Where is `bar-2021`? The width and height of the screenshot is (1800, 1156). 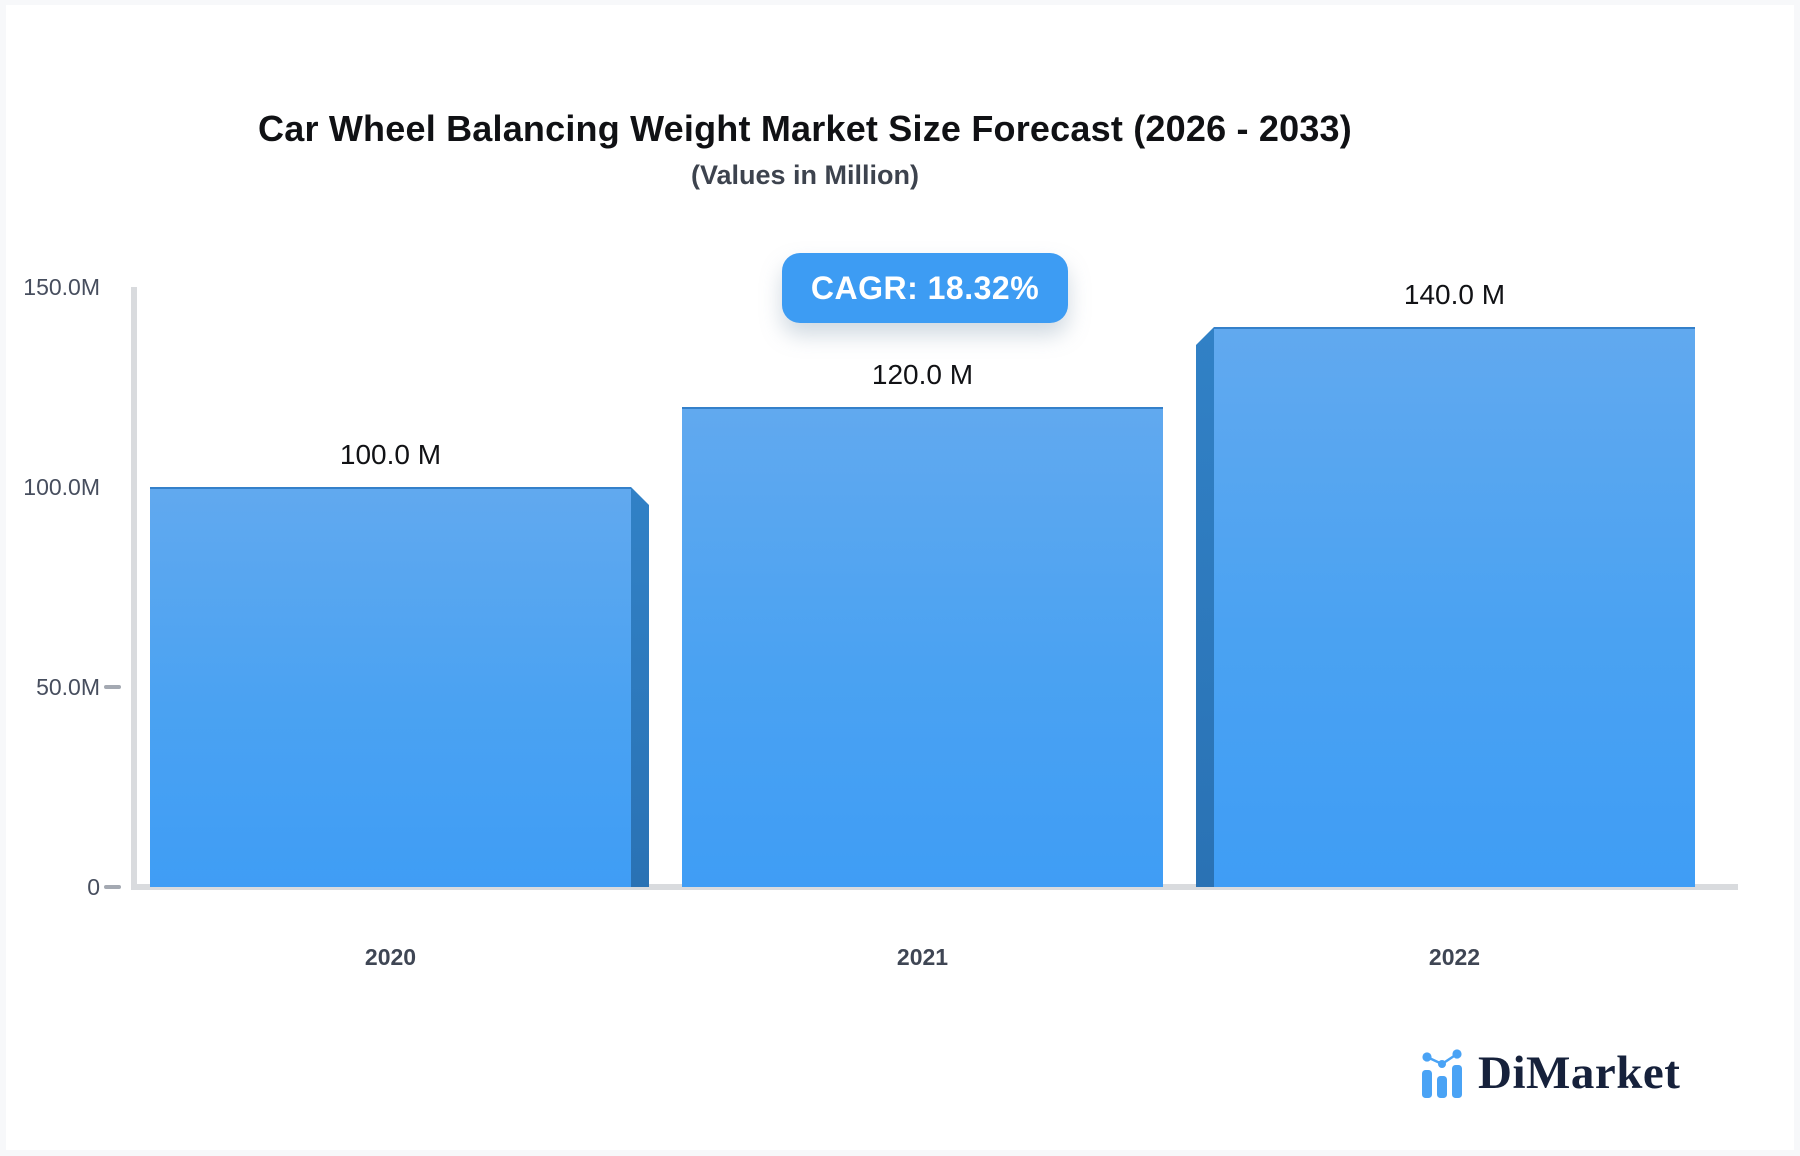 bar-2021 is located at coordinates (922, 647).